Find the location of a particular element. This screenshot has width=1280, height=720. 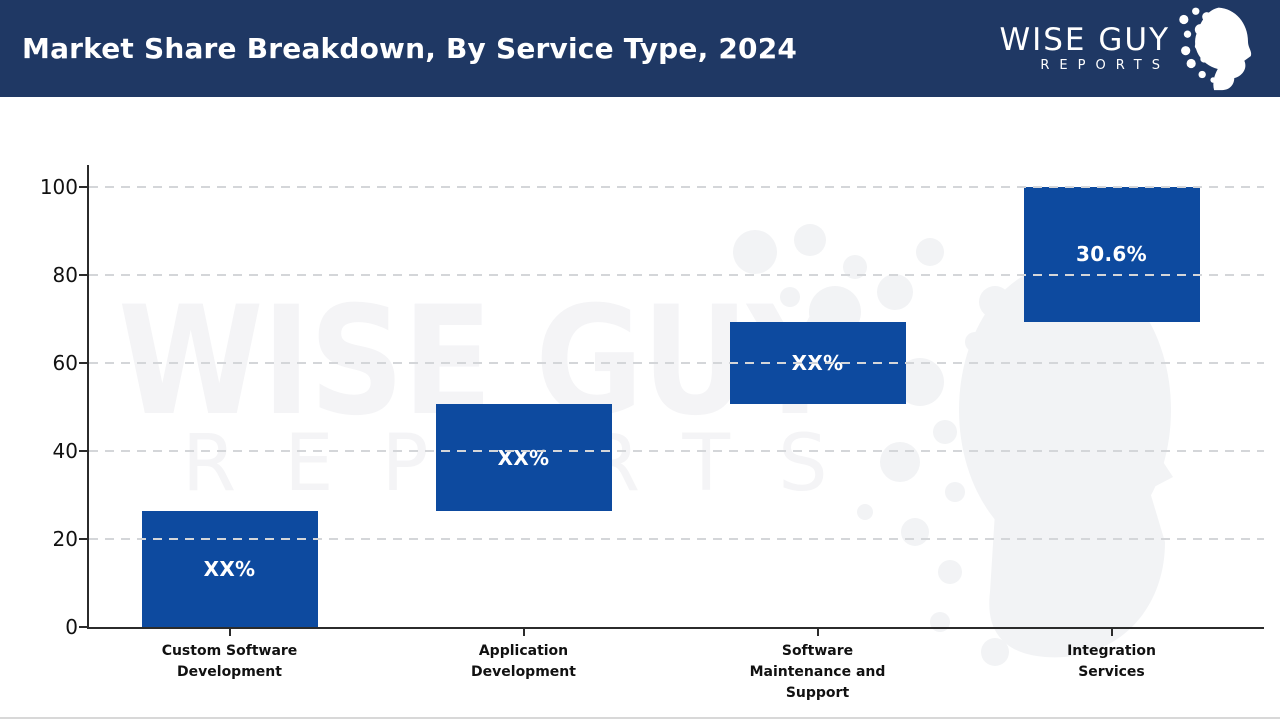

waterfall-bar: 30.6% is located at coordinates (1111, 254).